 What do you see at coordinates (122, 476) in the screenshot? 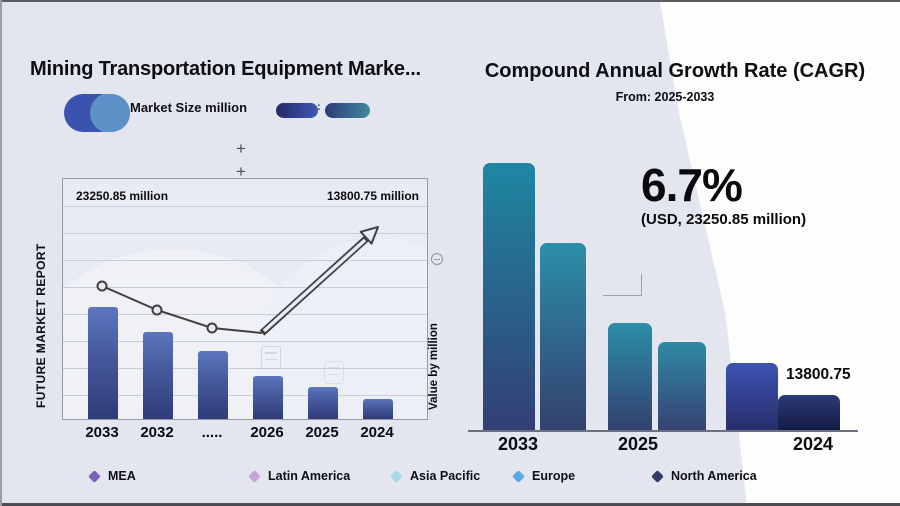
I see `legend-label: MEA` at bounding box center [122, 476].